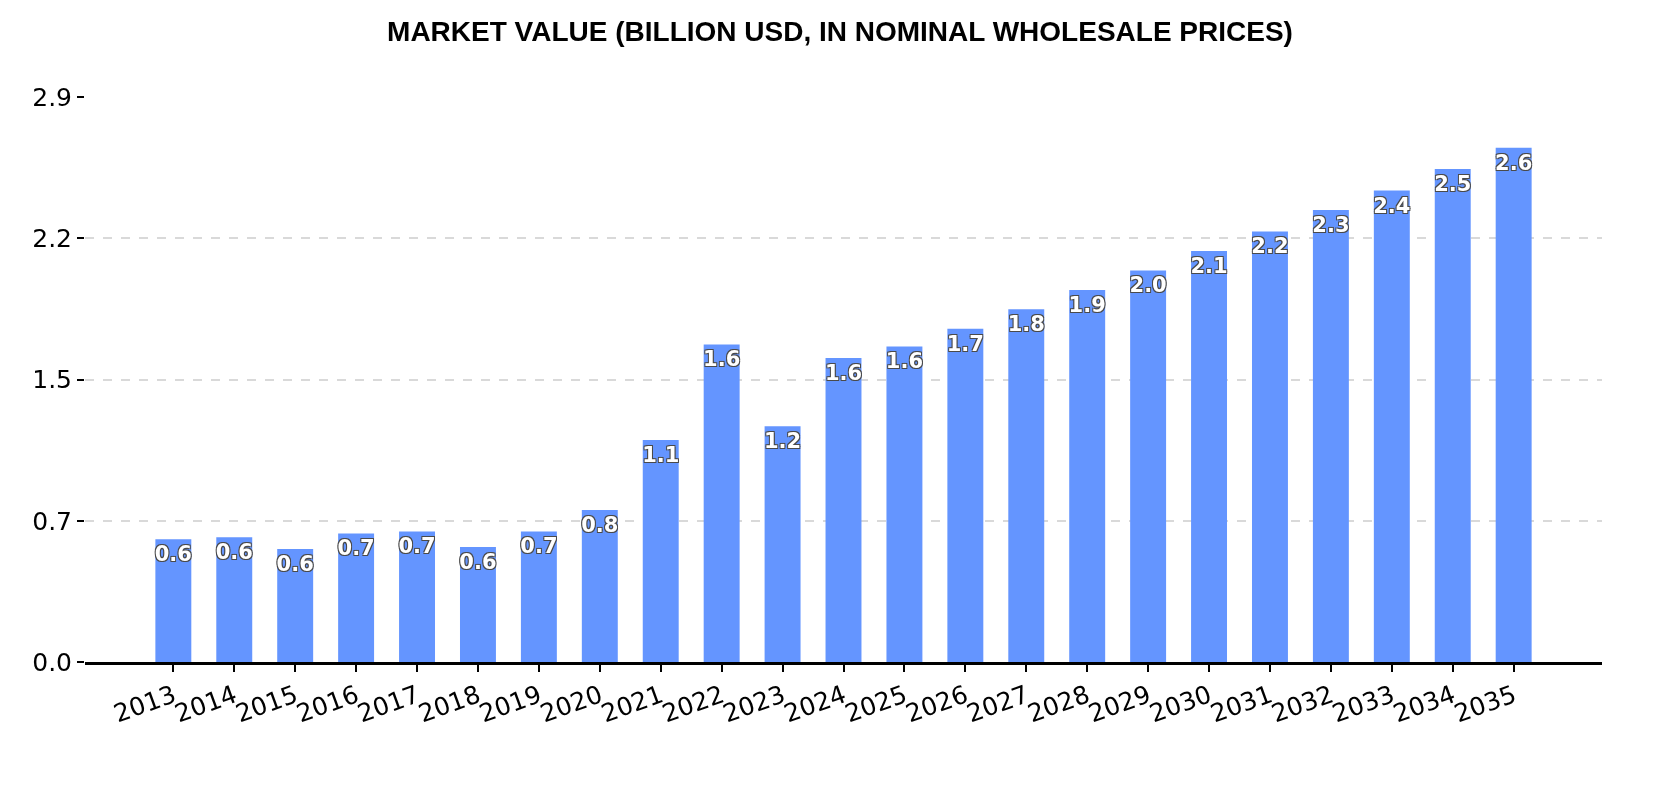 The image size is (1680, 800). I want to click on y-tick-label: 0.7, so click(52, 521).